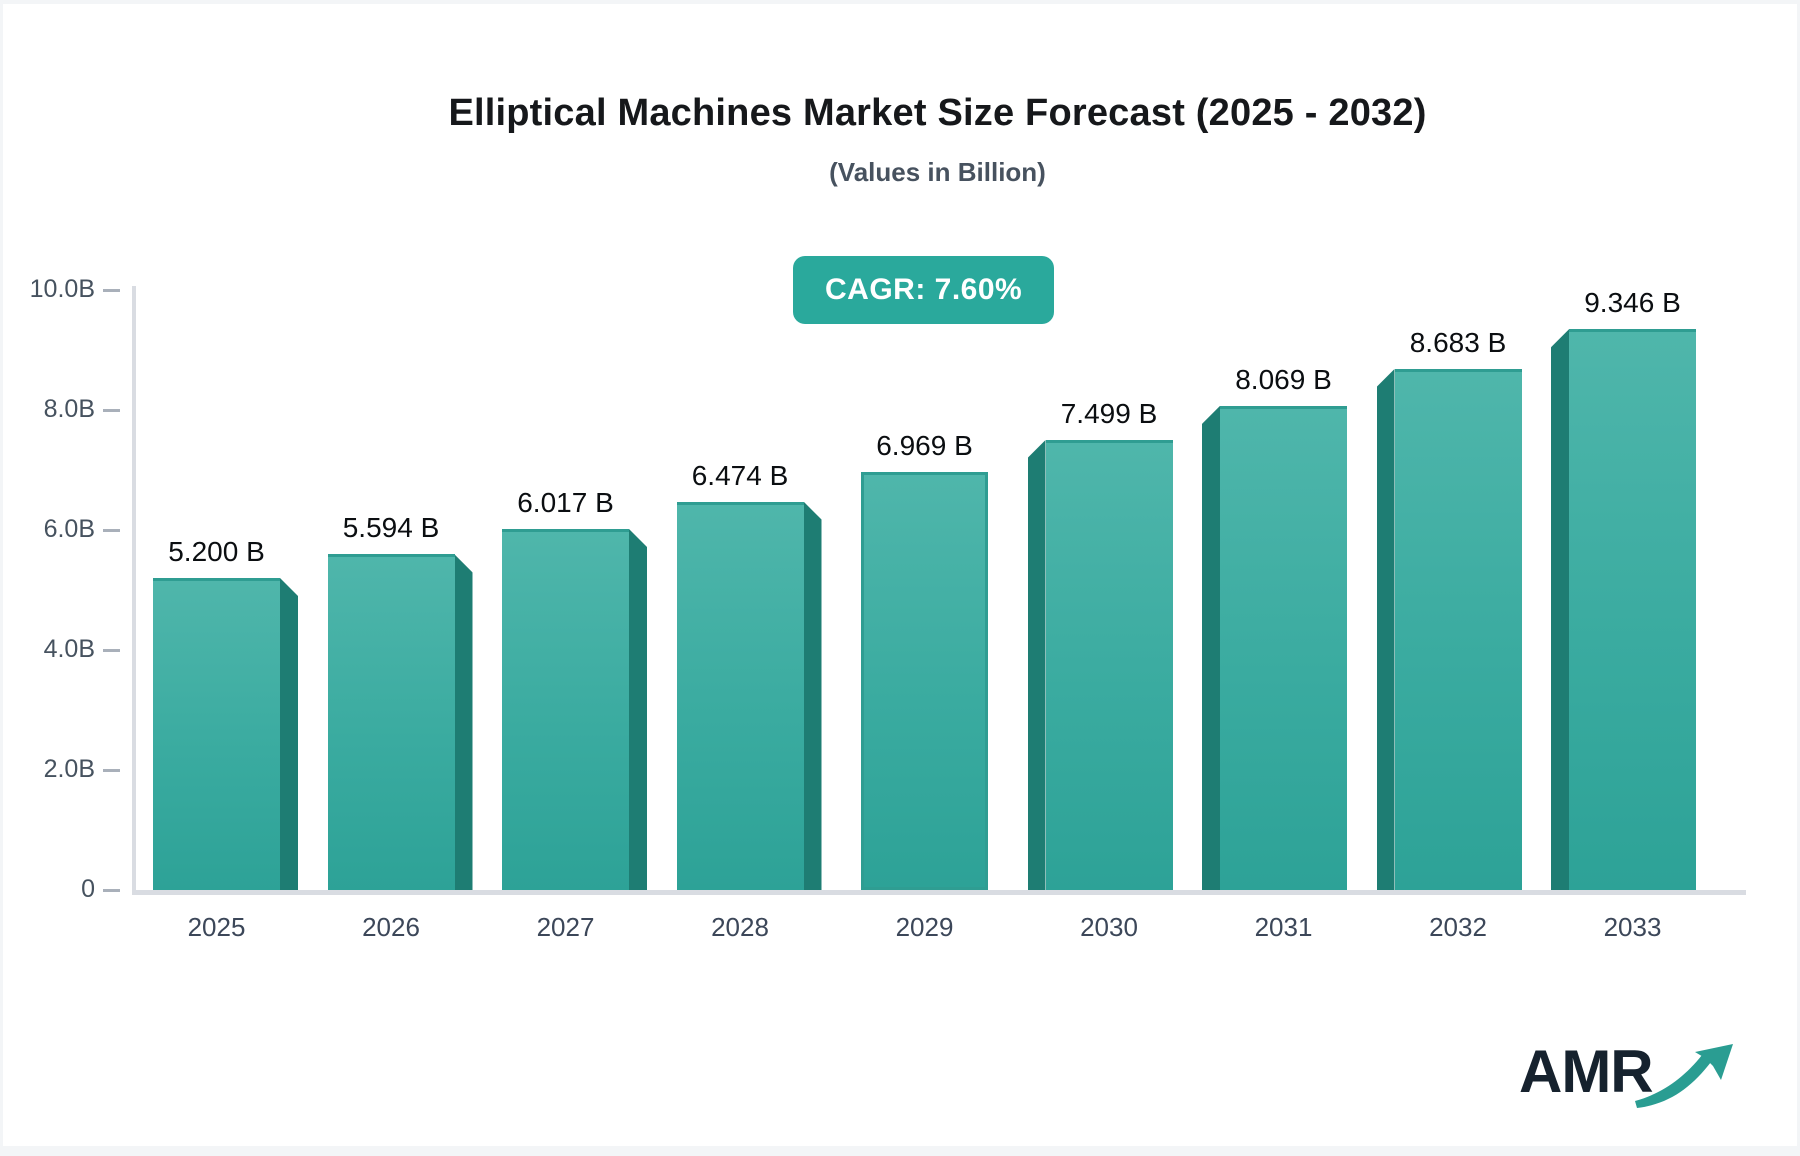  I want to click on bar-side-2027, so click(638, 709).